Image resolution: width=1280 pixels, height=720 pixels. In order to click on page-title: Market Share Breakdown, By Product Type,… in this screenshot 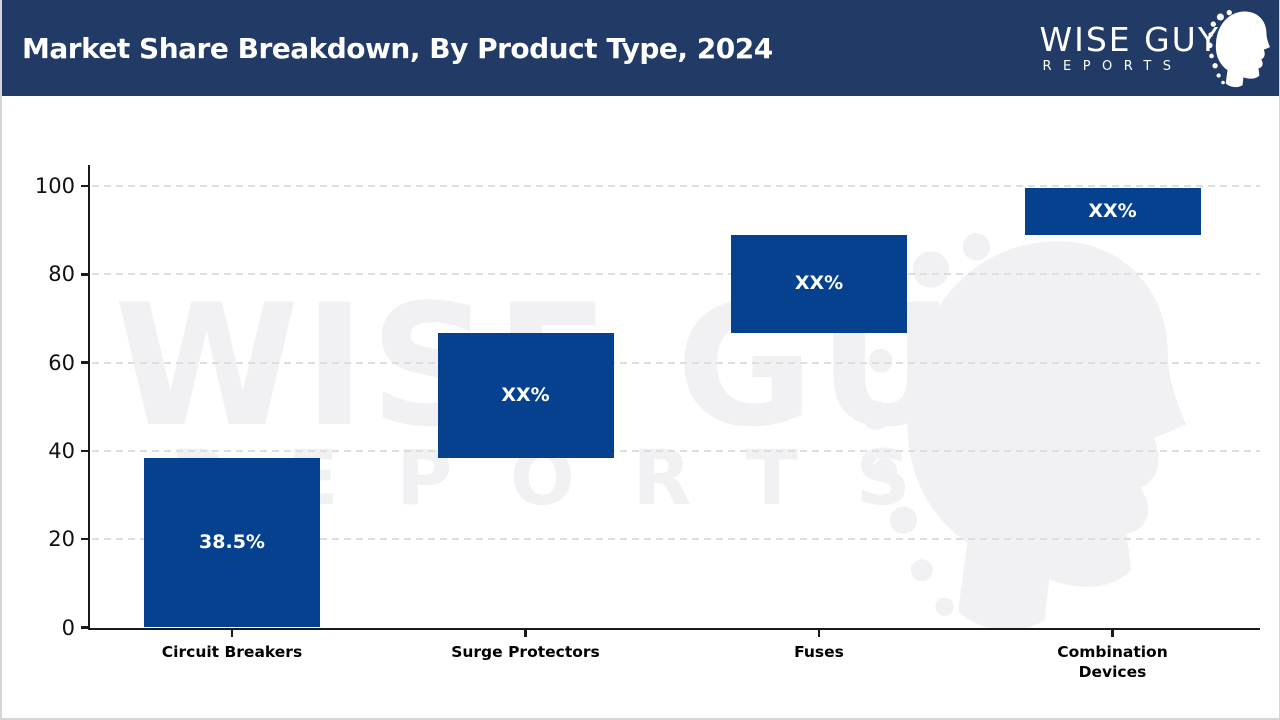, I will do `click(397, 48)`.